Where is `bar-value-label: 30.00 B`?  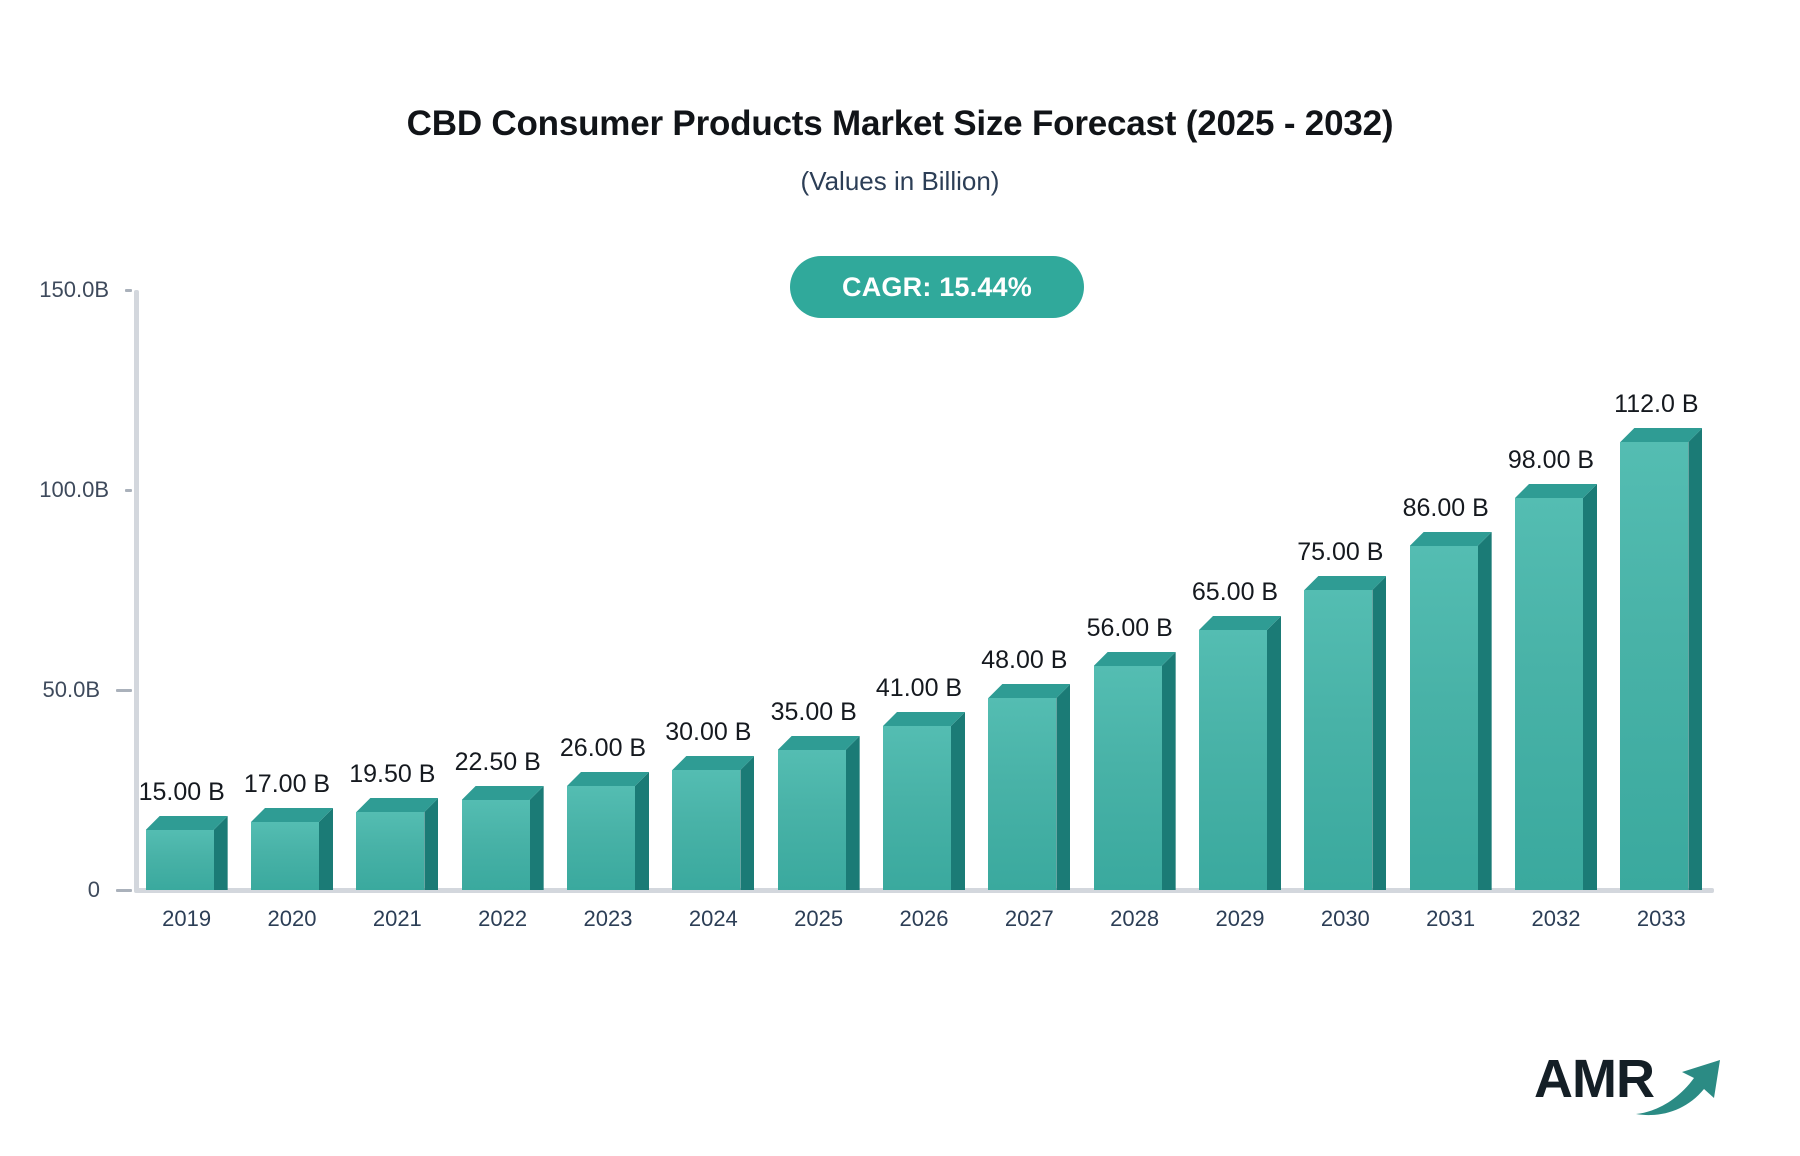
bar-value-label: 30.00 B is located at coordinates (708, 732).